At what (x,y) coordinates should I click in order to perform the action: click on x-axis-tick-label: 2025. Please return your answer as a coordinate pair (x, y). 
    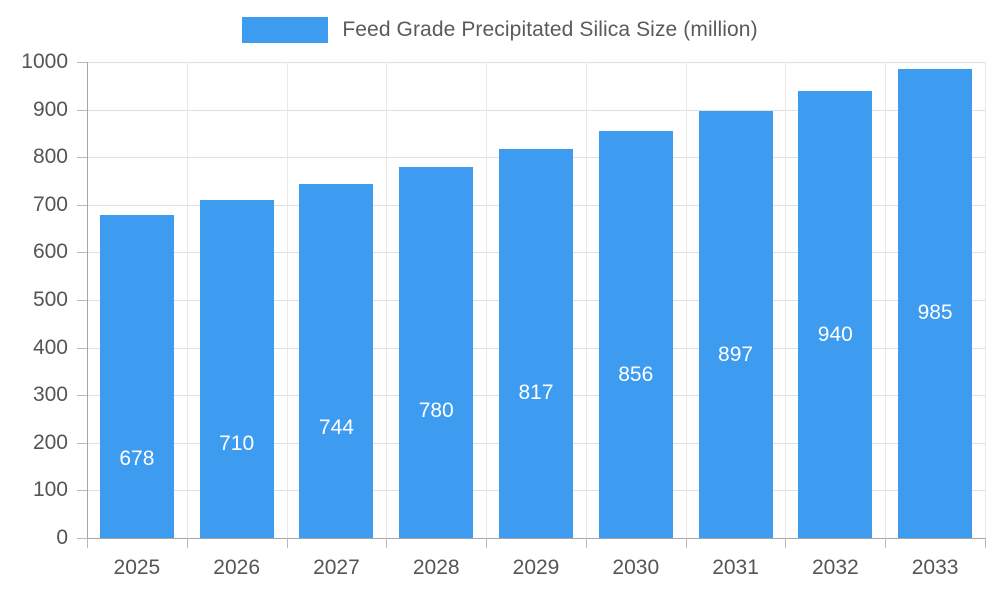
    Looking at the image, I should click on (137, 567).